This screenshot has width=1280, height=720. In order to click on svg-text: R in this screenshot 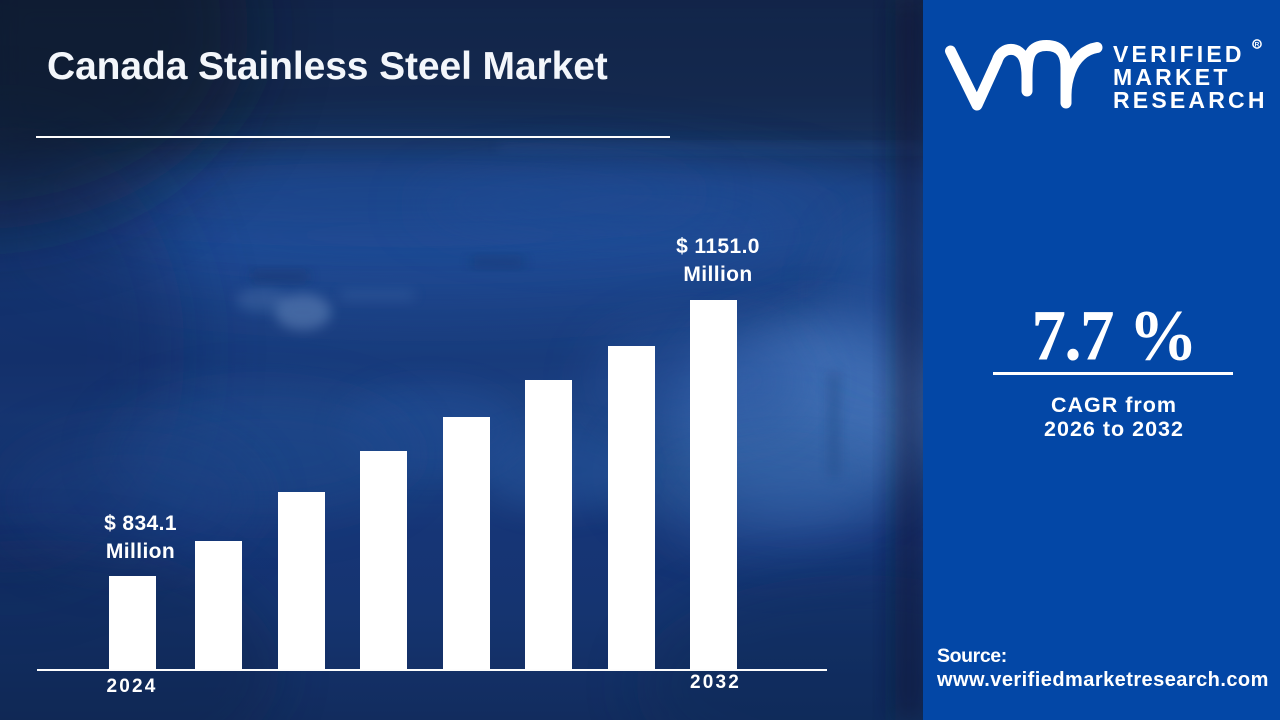, I will do `click(1257, 44)`.